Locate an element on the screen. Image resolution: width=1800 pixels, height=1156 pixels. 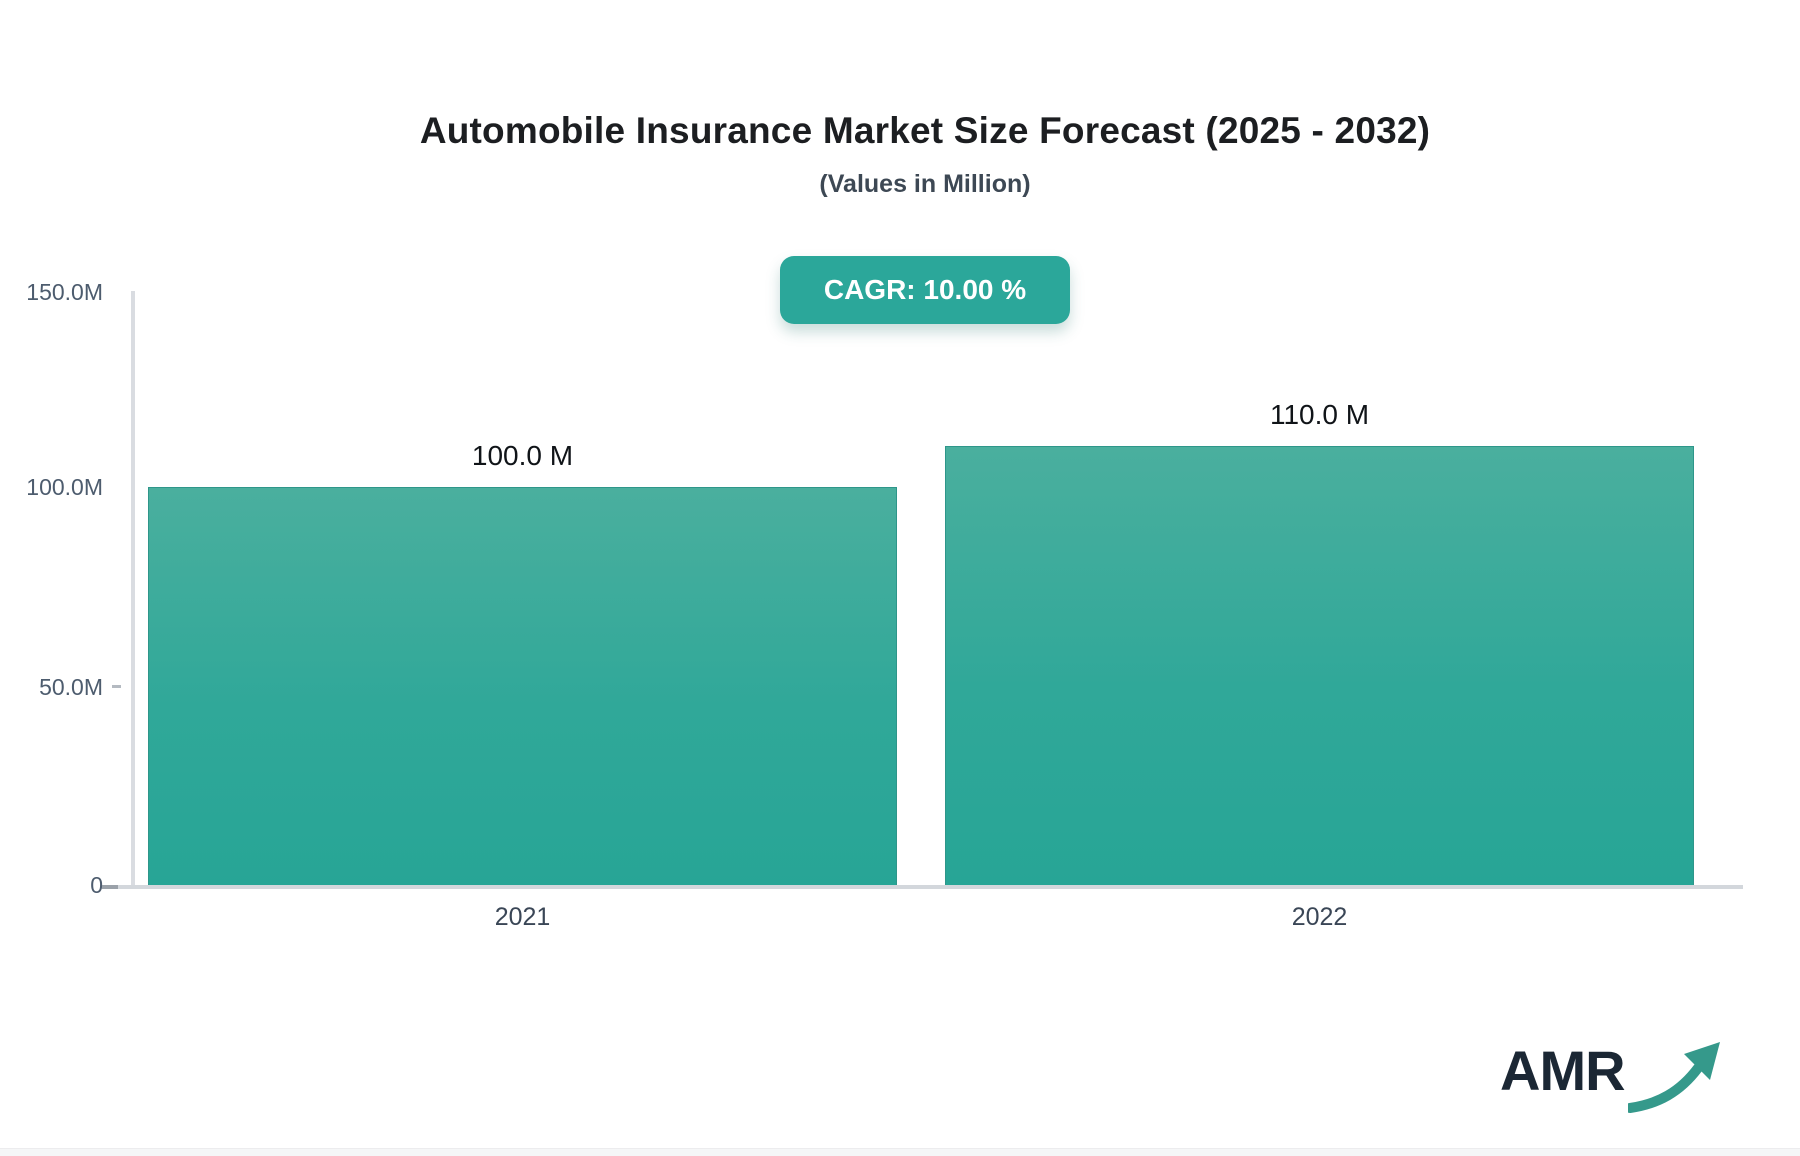
amr-logo-text: AMR is located at coordinates (1563, 1070).